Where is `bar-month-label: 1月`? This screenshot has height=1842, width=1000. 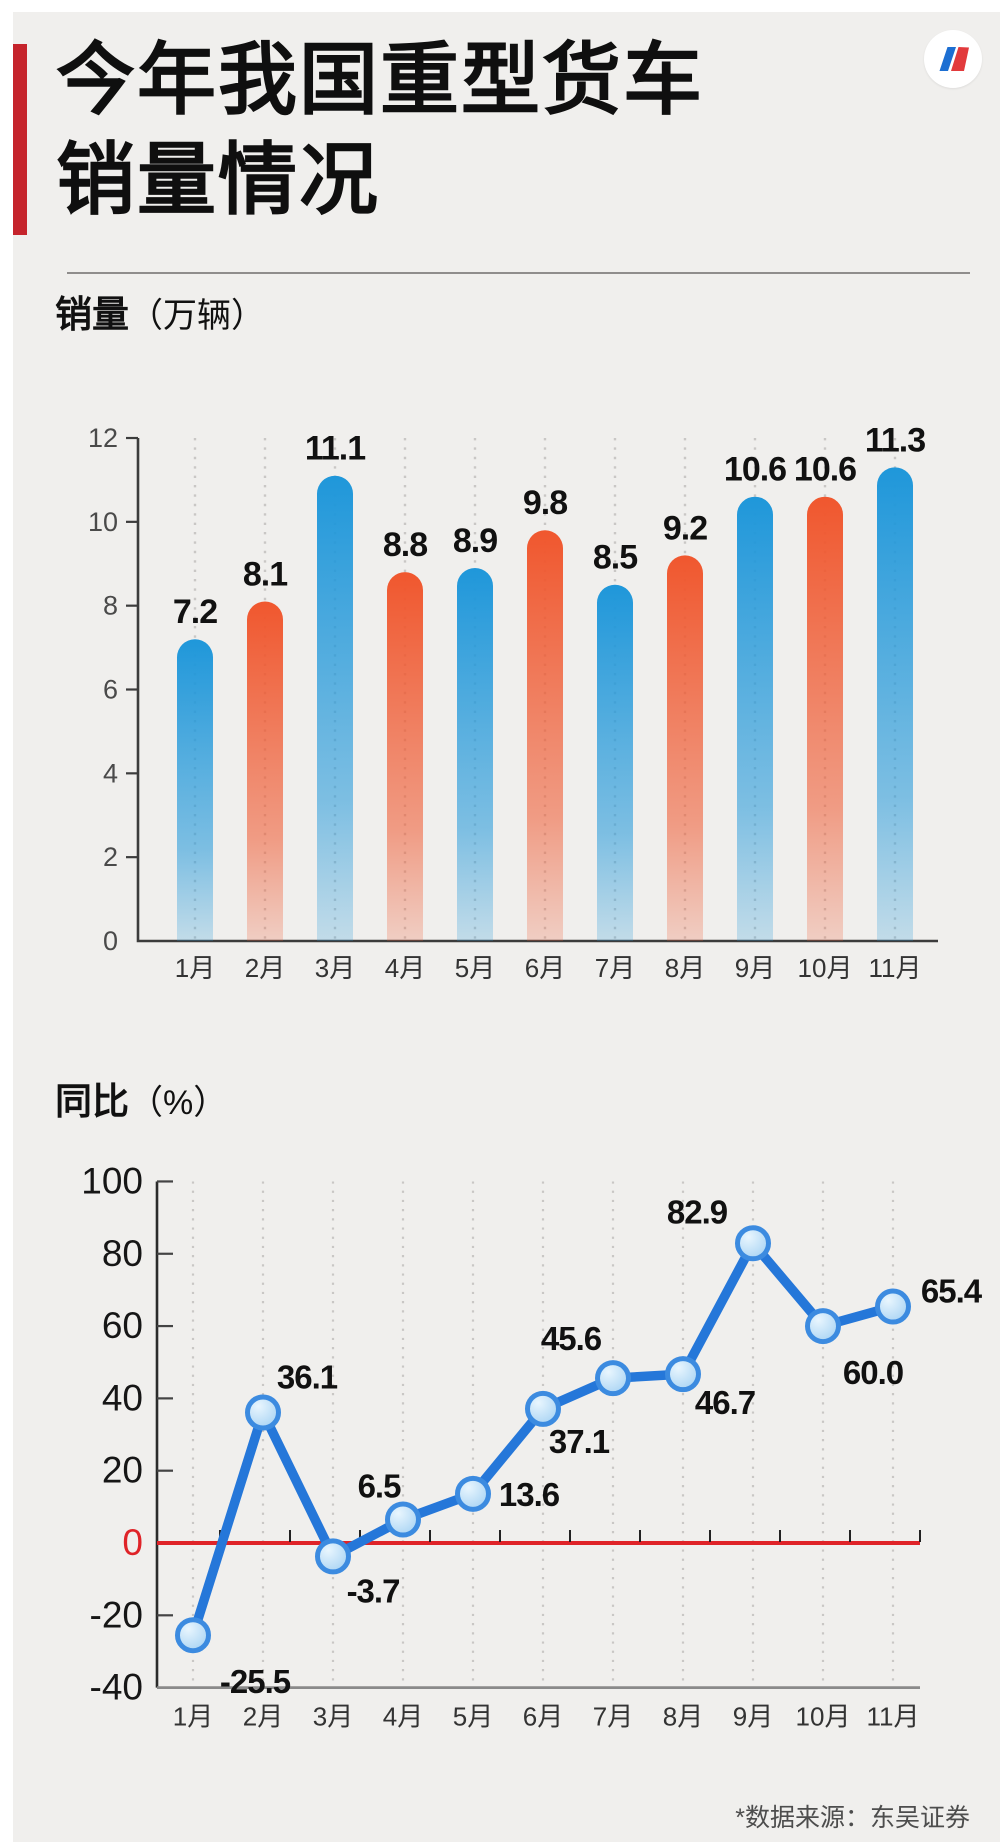
bar-month-label: 1月 is located at coordinates (195, 968).